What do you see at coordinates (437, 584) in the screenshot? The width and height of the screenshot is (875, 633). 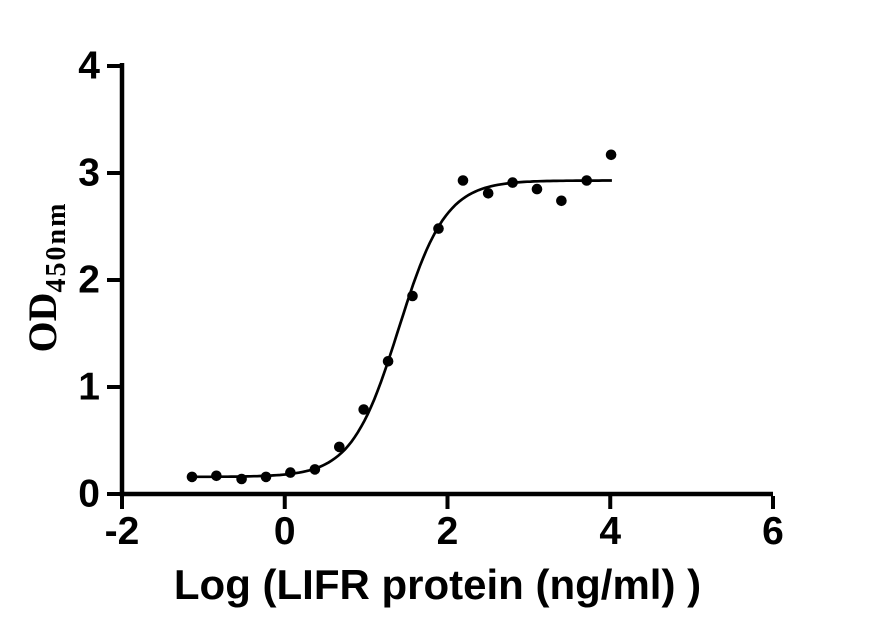 I see `x-axis-title: Log (LIFR protein (ng/ml) )` at bounding box center [437, 584].